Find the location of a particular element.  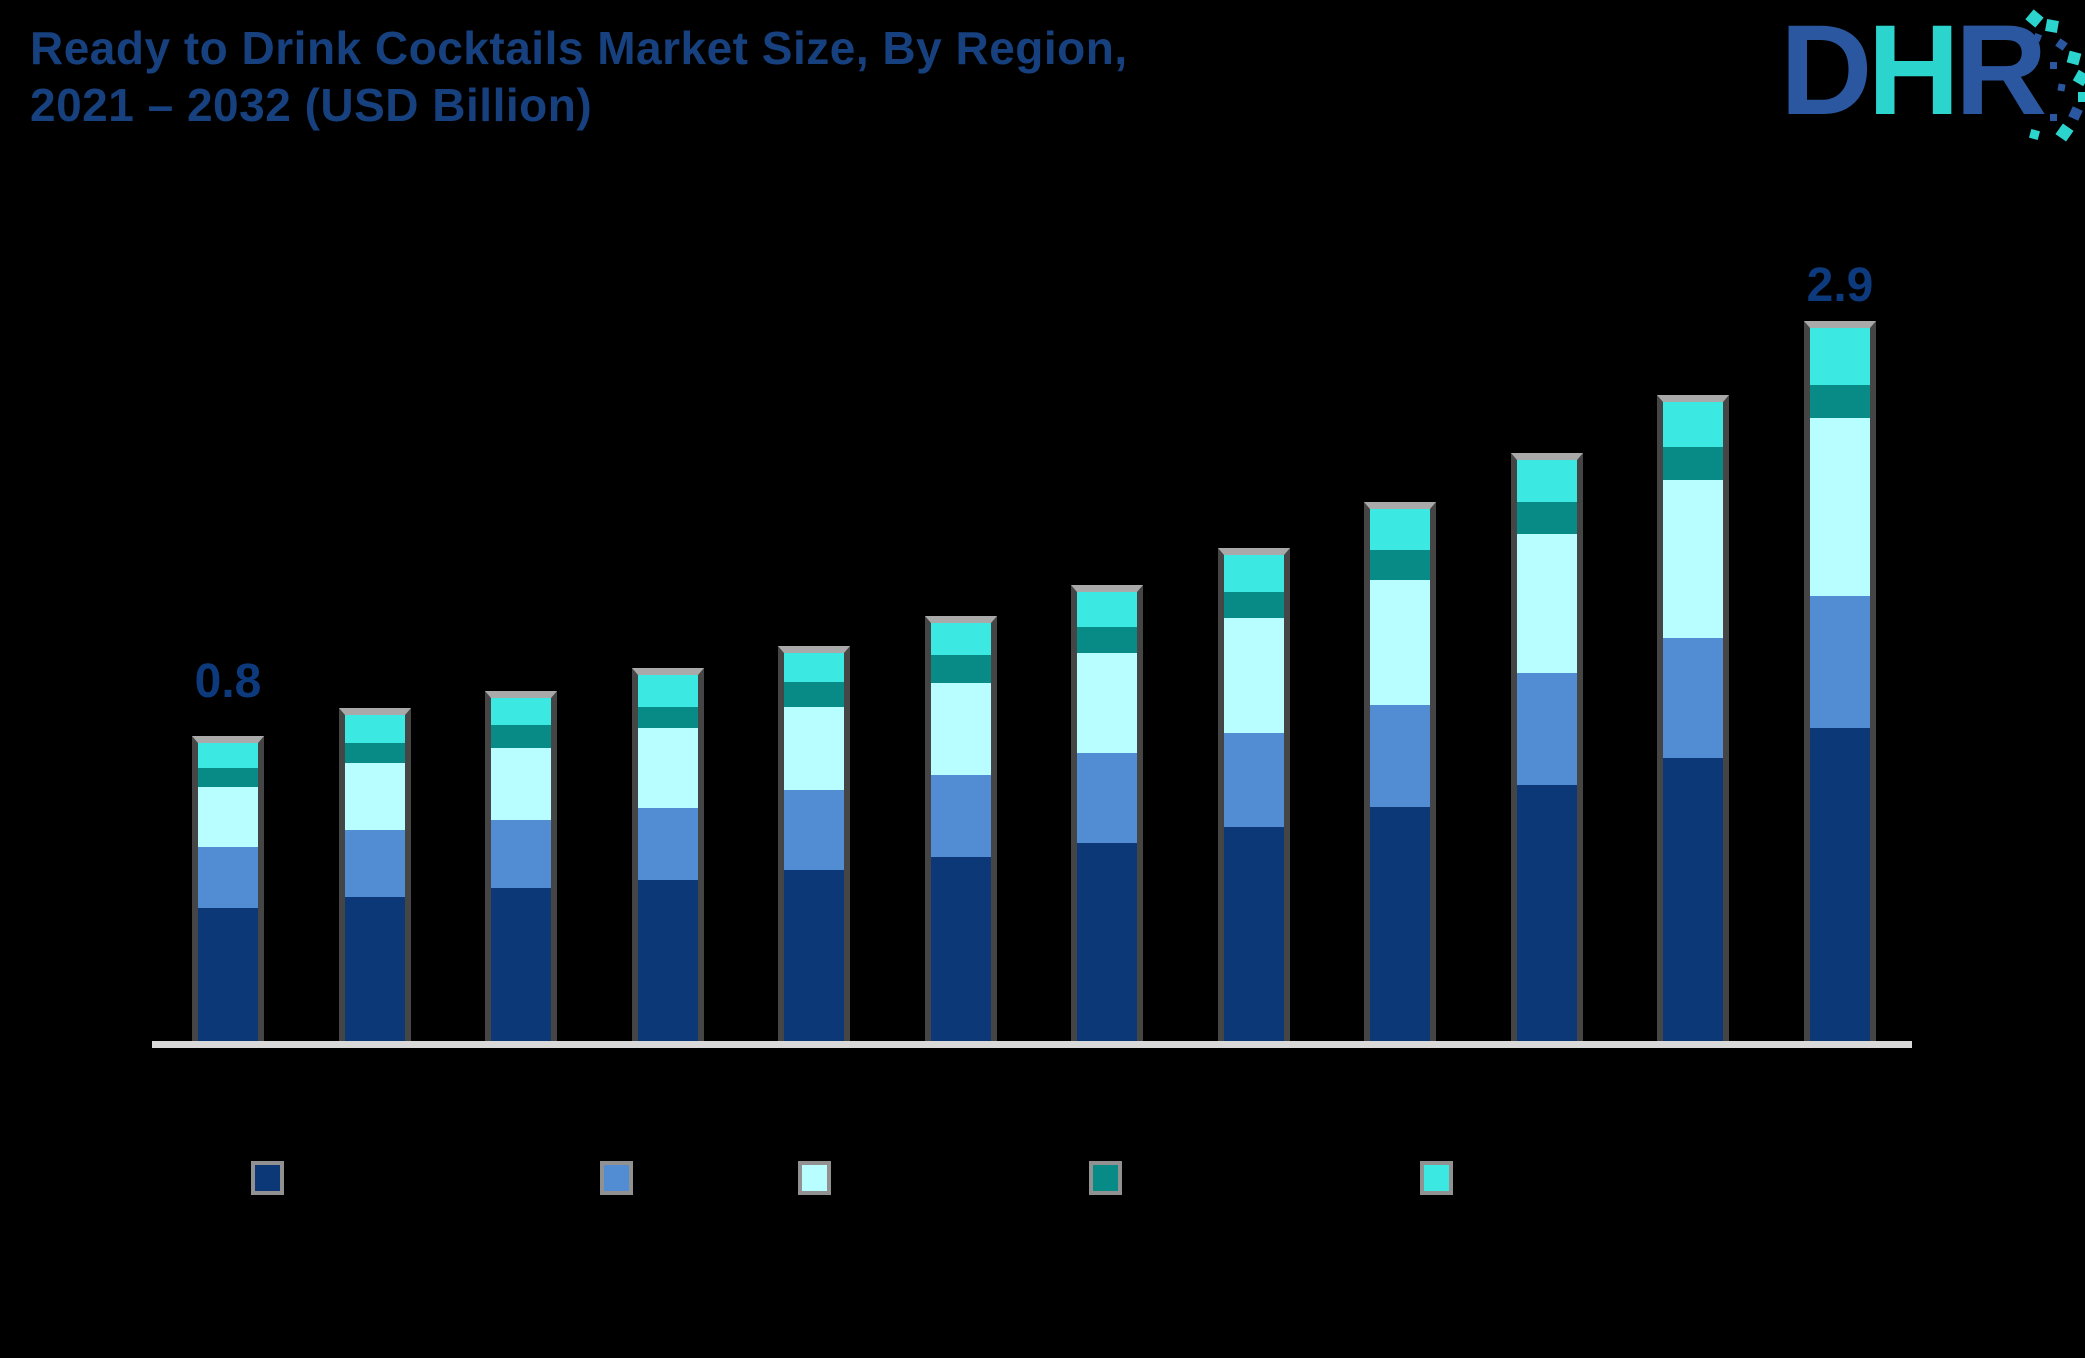

legend-swatch-pale-cyan is located at coordinates (814, 1178).